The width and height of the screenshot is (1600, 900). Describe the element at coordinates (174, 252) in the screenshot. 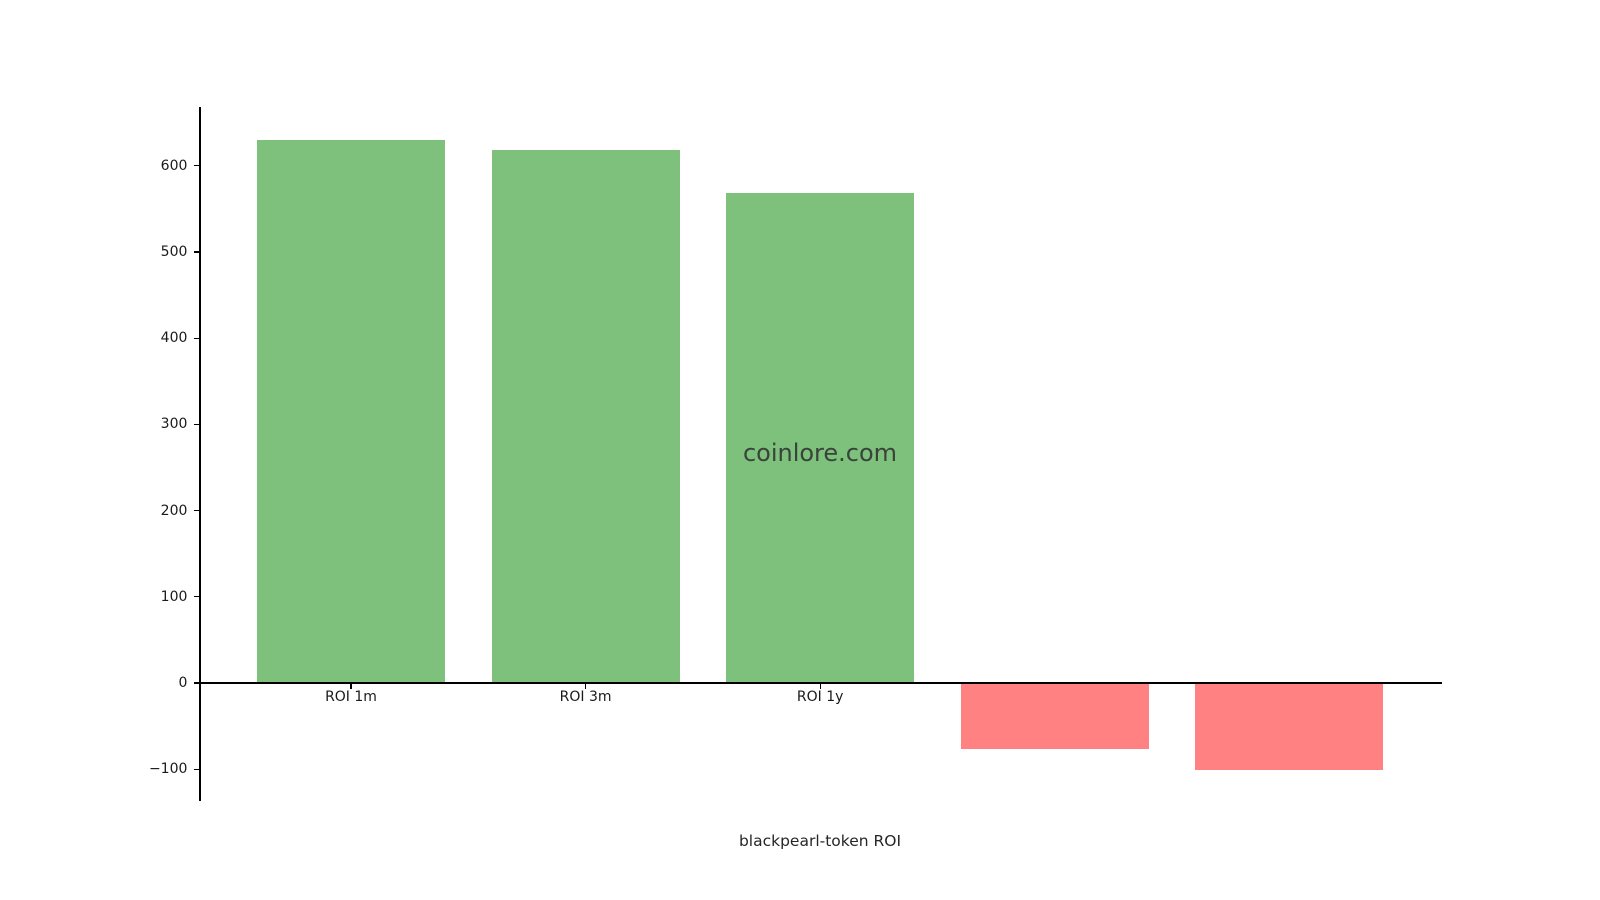

I see `y-tick-label-500: 500` at that location.